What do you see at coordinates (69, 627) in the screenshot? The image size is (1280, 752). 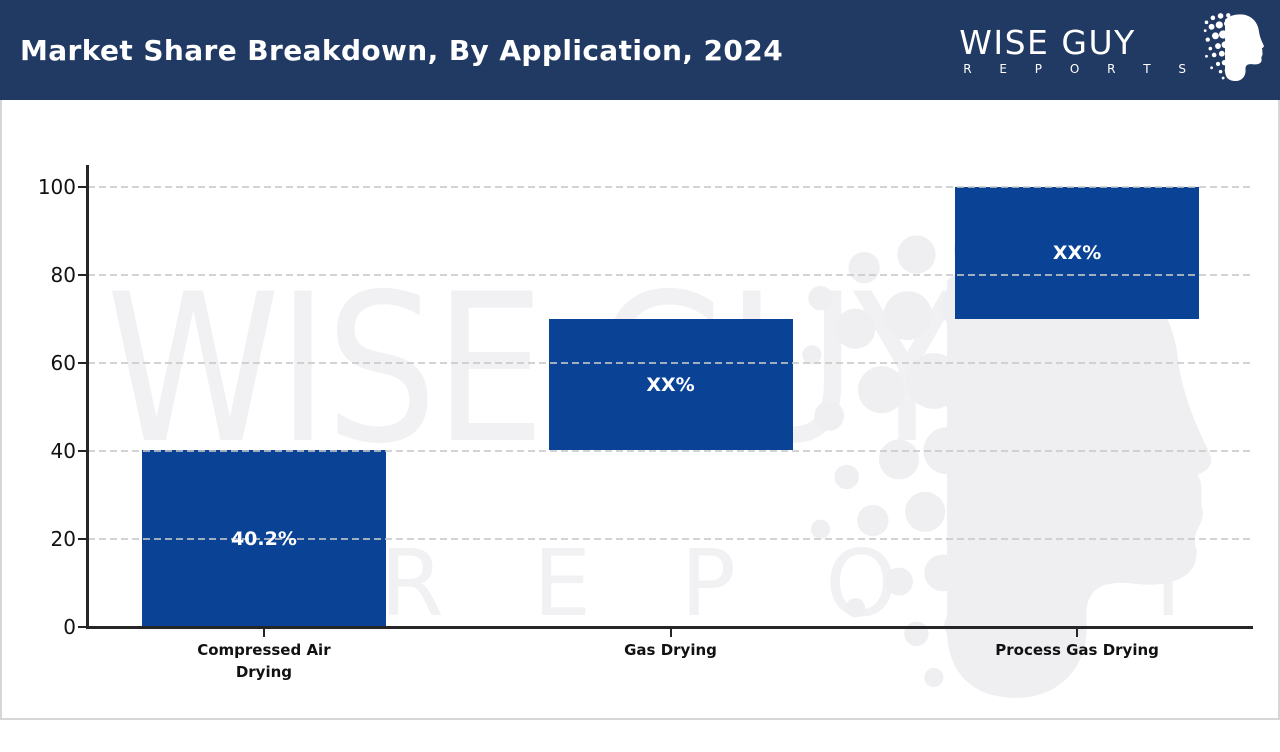 I see `y-tick-label: 0` at bounding box center [69, 627].